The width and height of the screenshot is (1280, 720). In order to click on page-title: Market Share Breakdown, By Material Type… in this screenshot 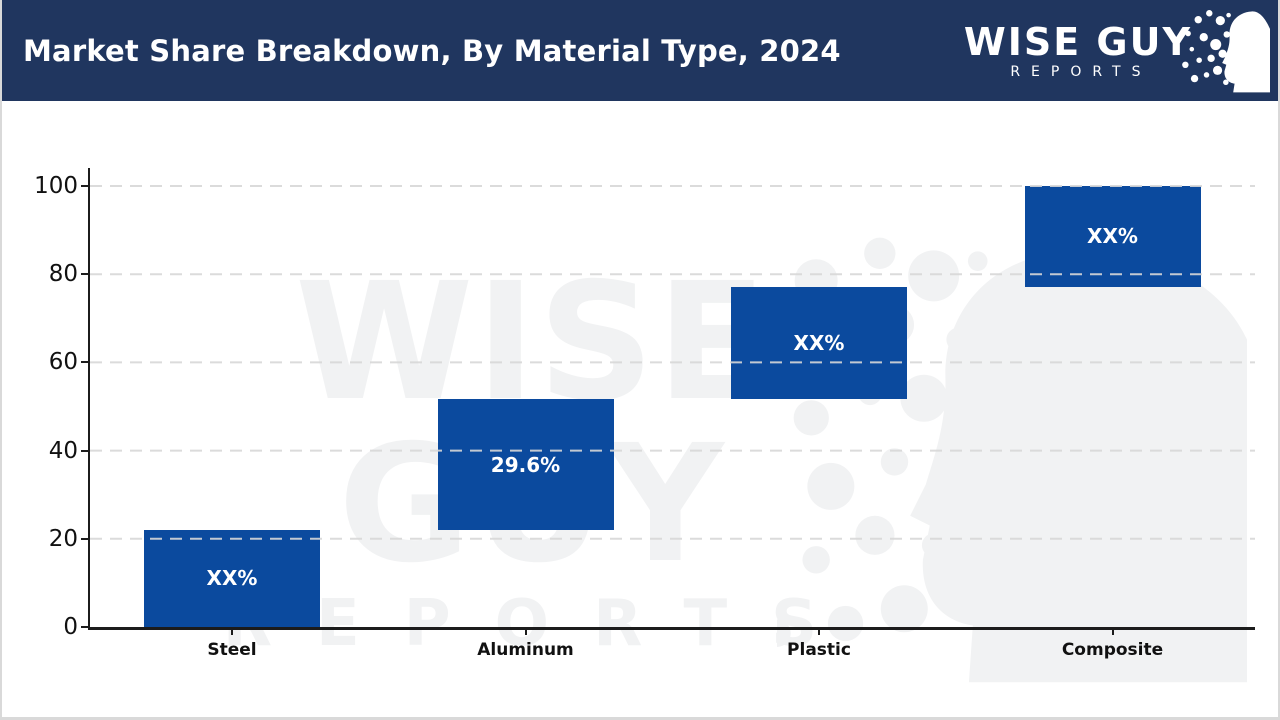, I will do `click(432, 50)`.